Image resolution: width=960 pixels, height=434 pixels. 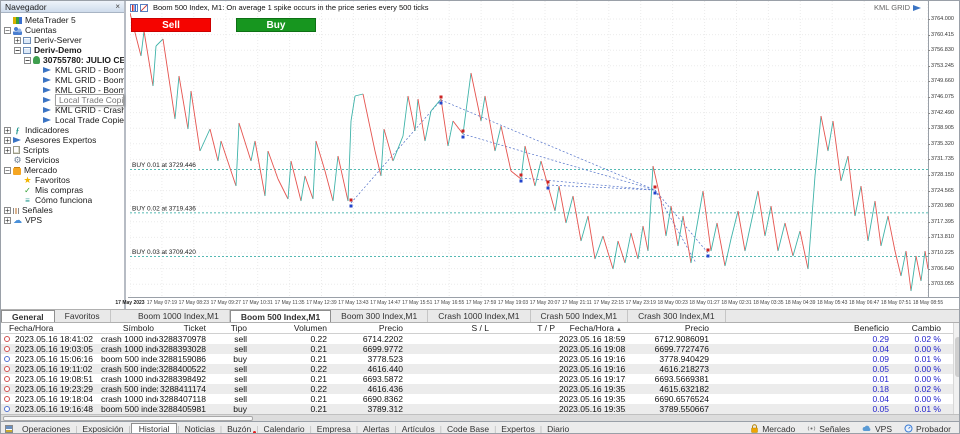 What do you see at coordinates (62, 90) in the screenshot?
I see `nav-item-kml-grid-boom-300-ind: KML GRID - Boom 300 Ind` at bounding box center [62, 90].